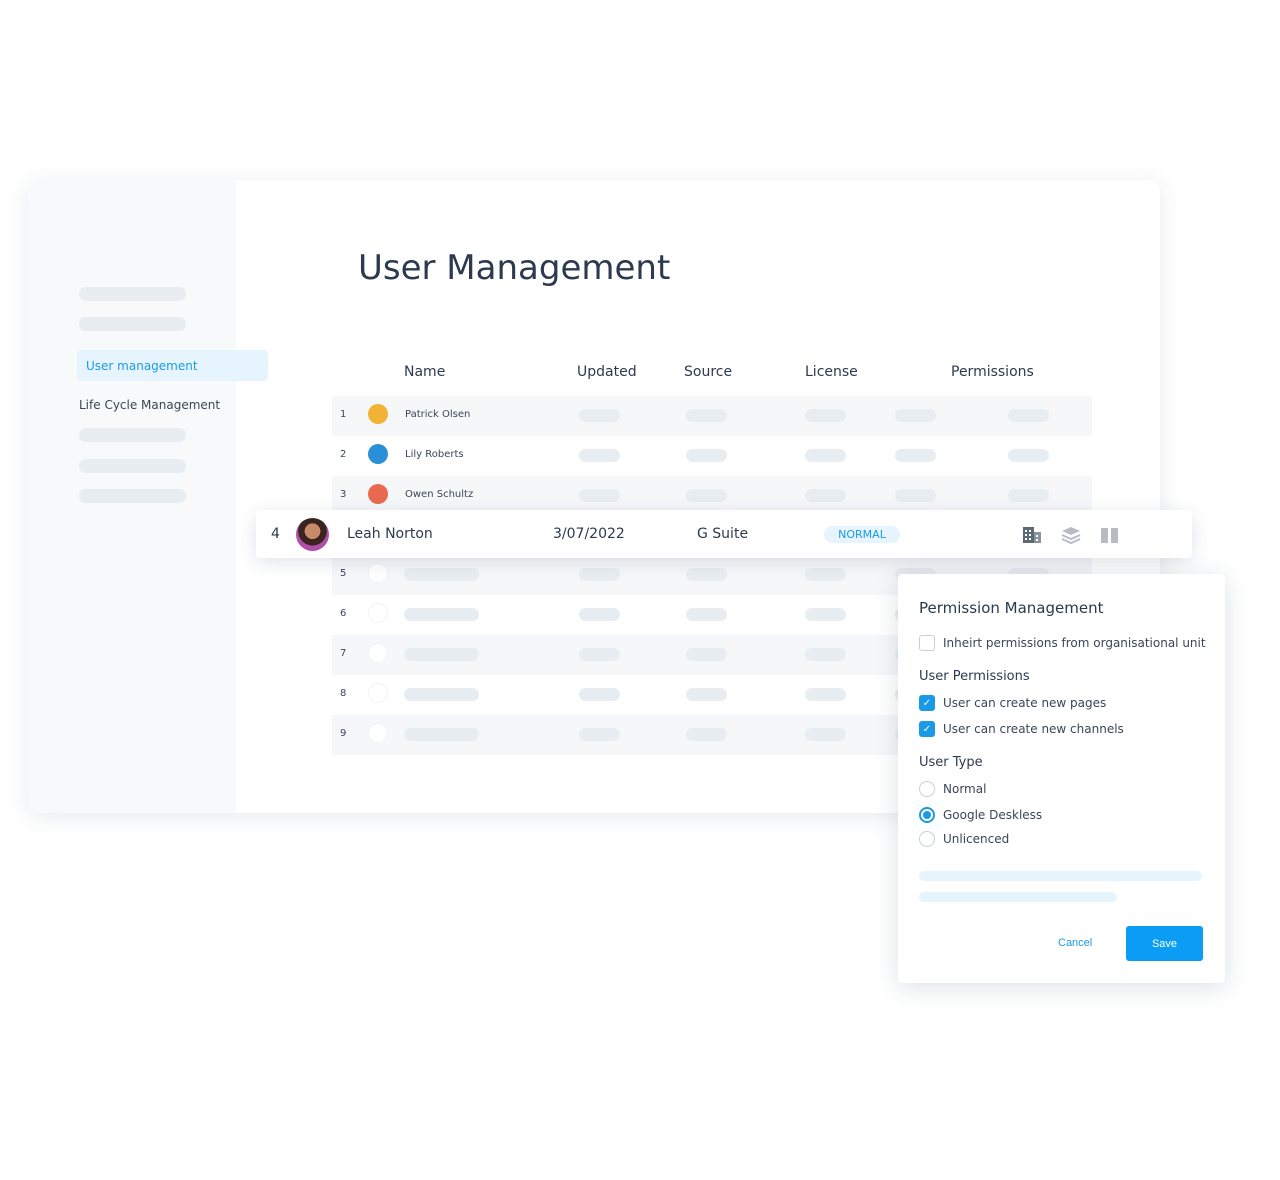  I want to click on row-number: 8, so click(343, 693).